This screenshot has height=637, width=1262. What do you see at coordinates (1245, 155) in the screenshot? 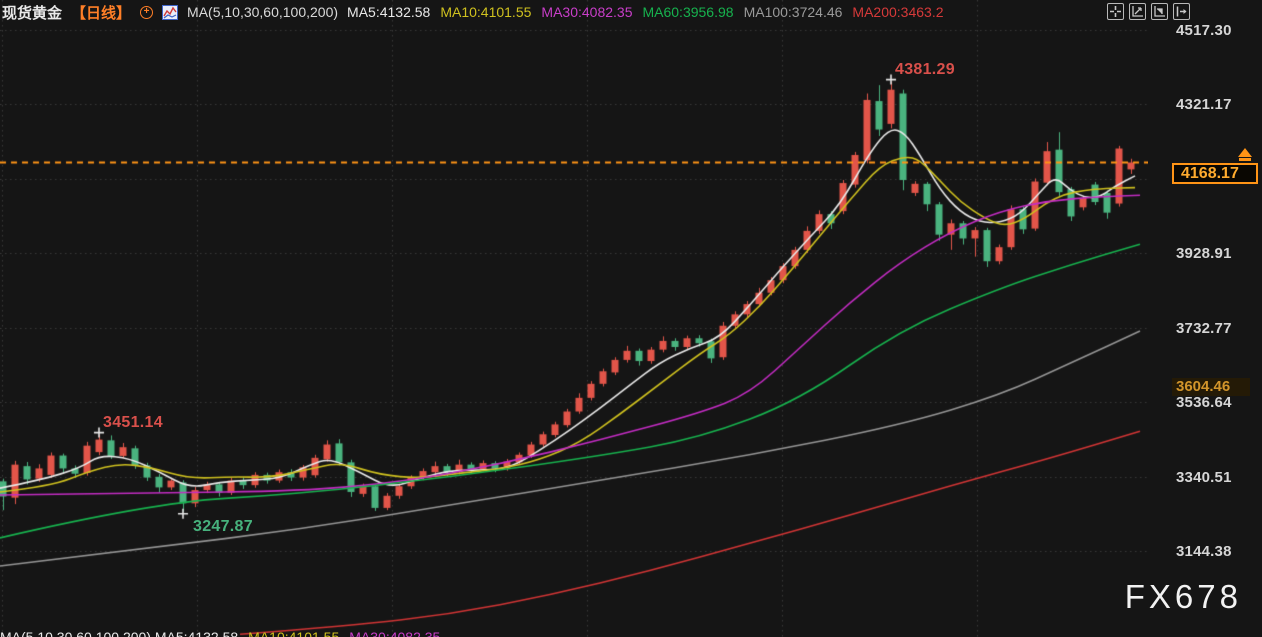
I see `scroll-to-latest-icon` at bounding box center [1245, 155].